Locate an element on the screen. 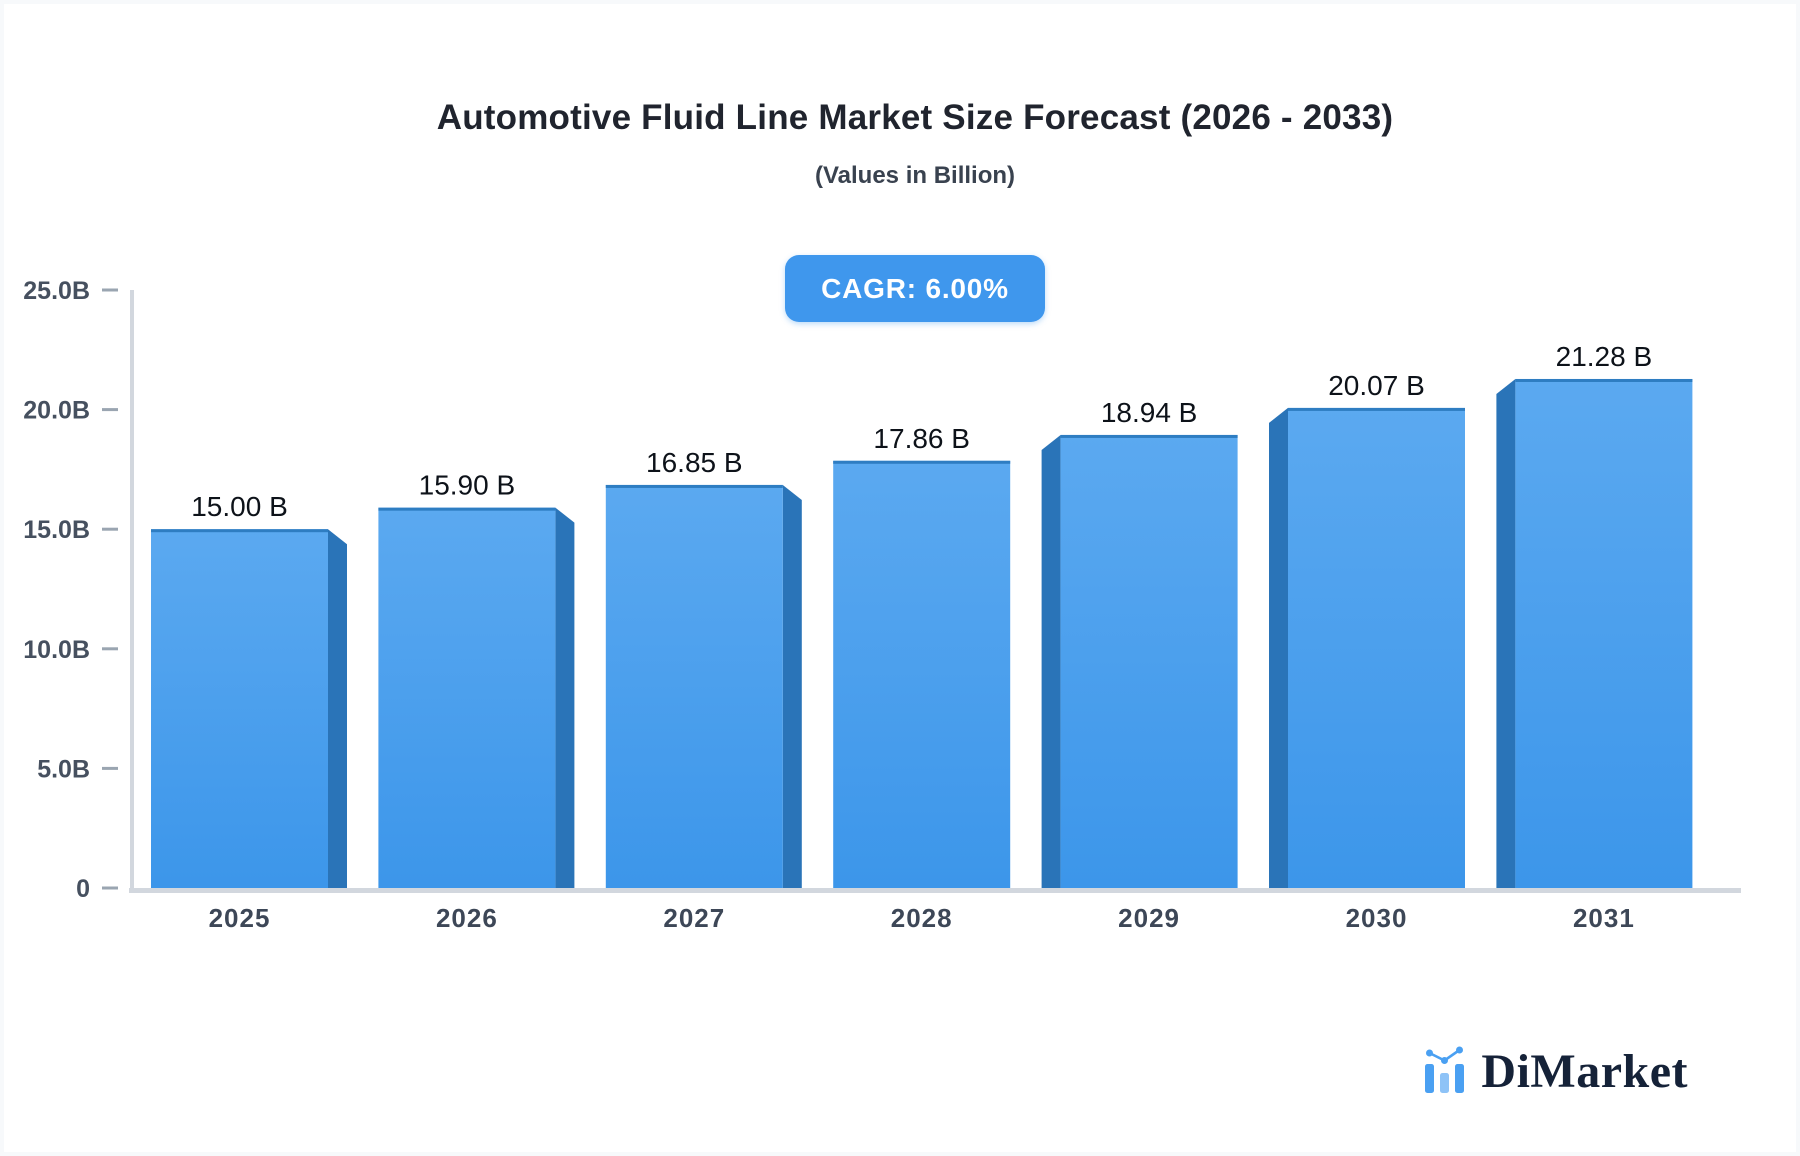 This screenshot has height=1156, width=1800. y-axis-label: 25.0B is located at coordinates (56, 291).